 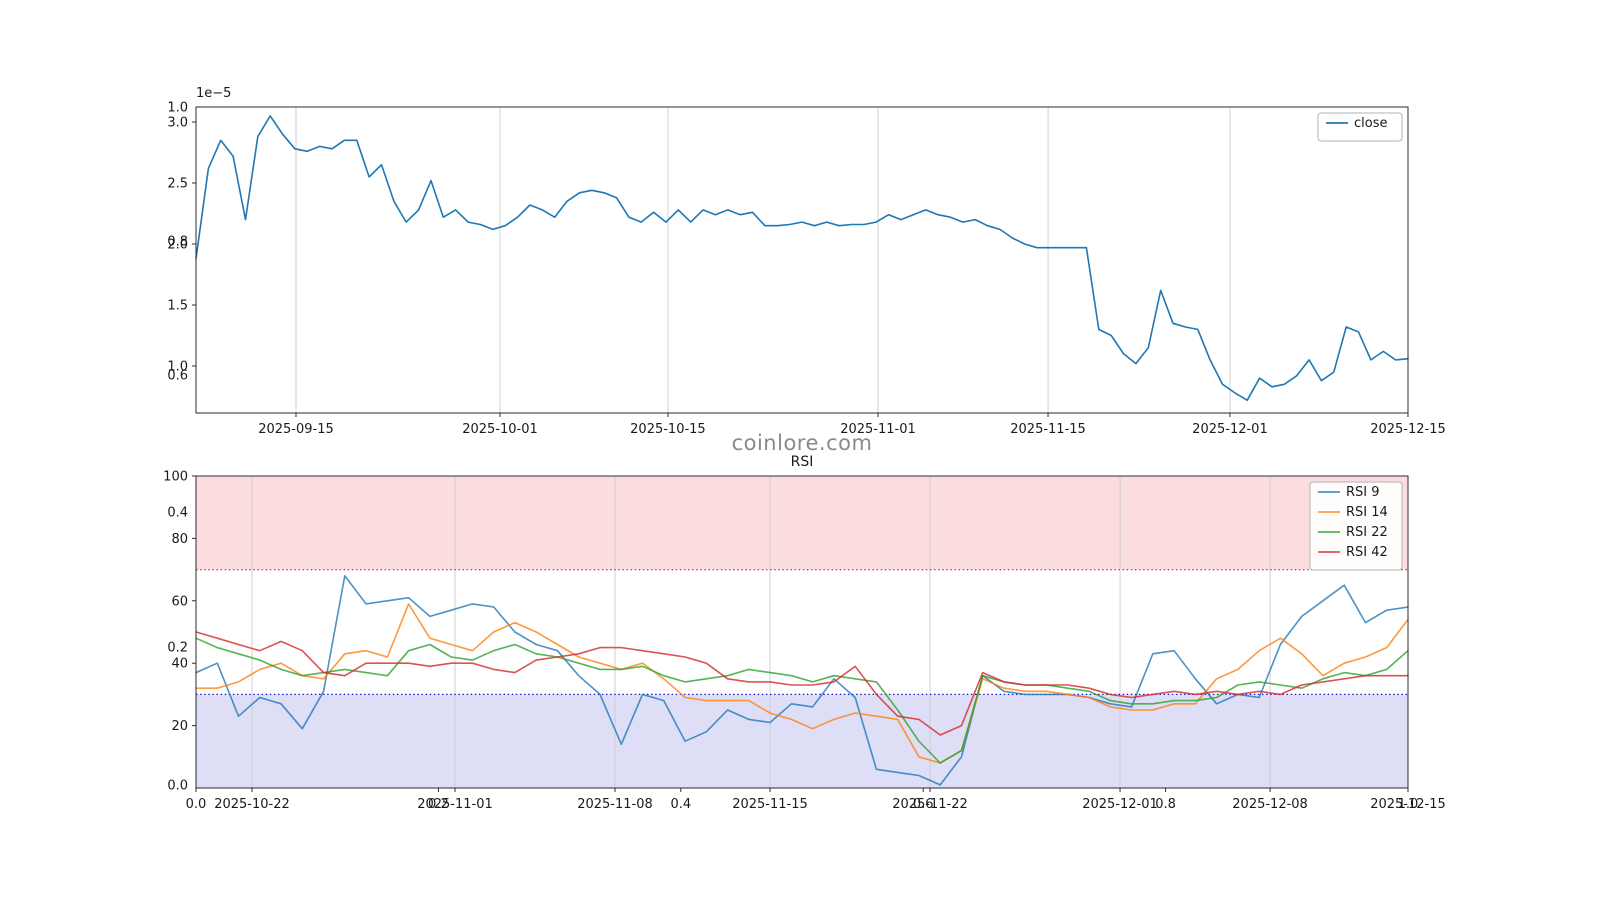 I want to click on rsi-chart-title: RSI, so click(x=802, y=462).